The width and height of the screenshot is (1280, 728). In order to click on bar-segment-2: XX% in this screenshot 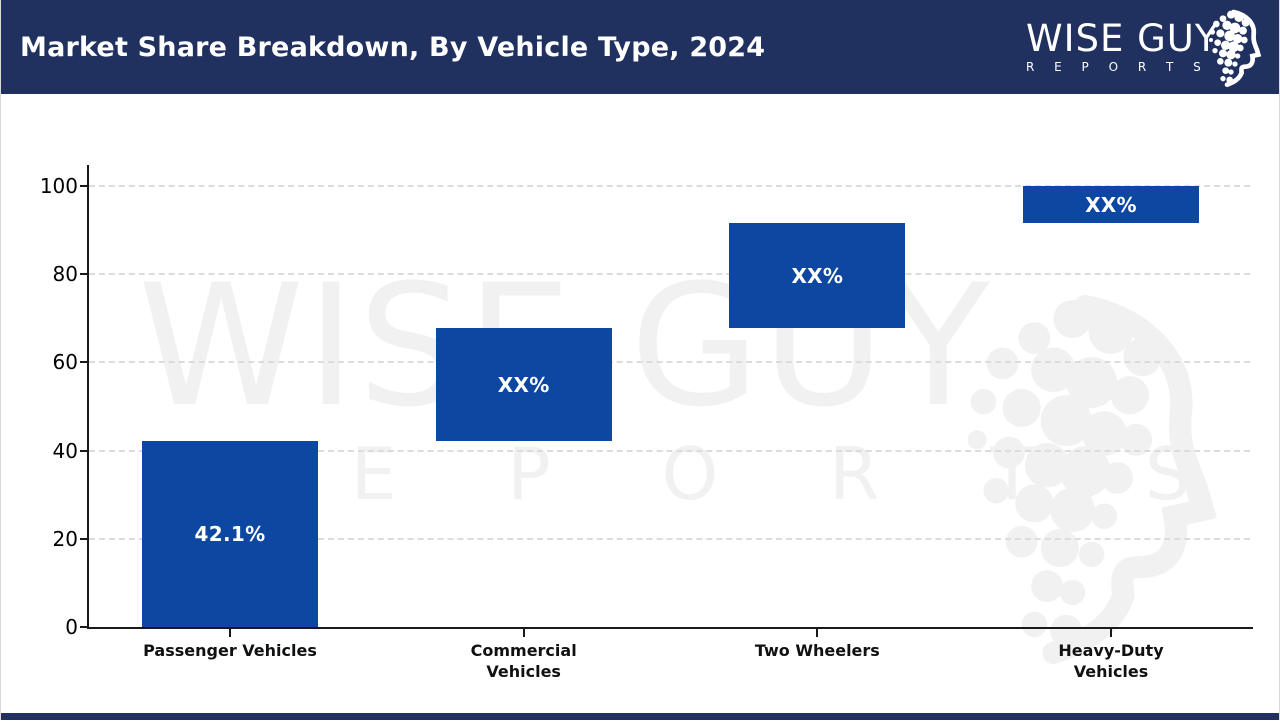, I will do `click(817, 275)`.